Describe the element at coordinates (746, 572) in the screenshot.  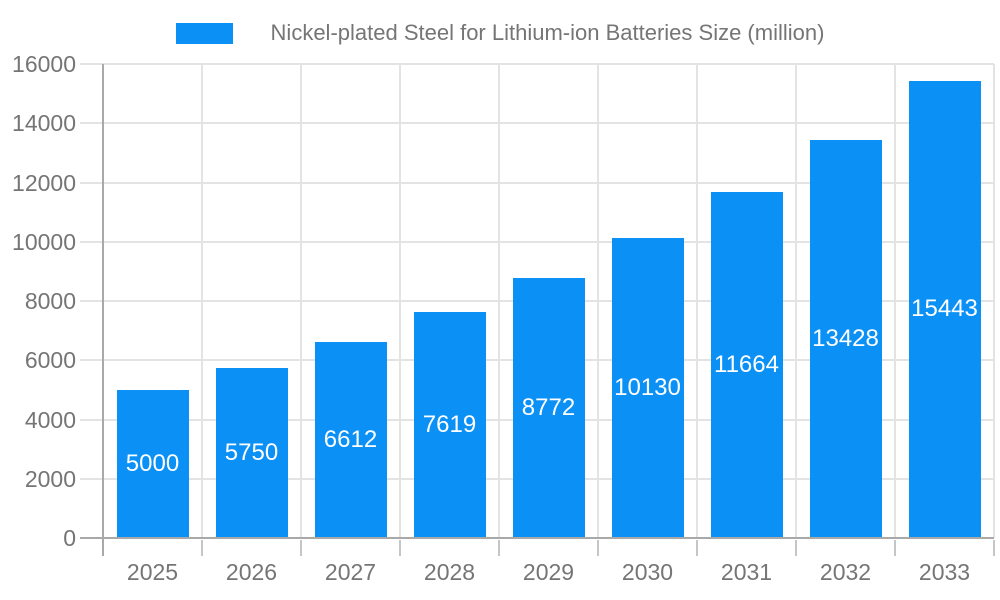
I see `x-tick-label: 2031` at that location.